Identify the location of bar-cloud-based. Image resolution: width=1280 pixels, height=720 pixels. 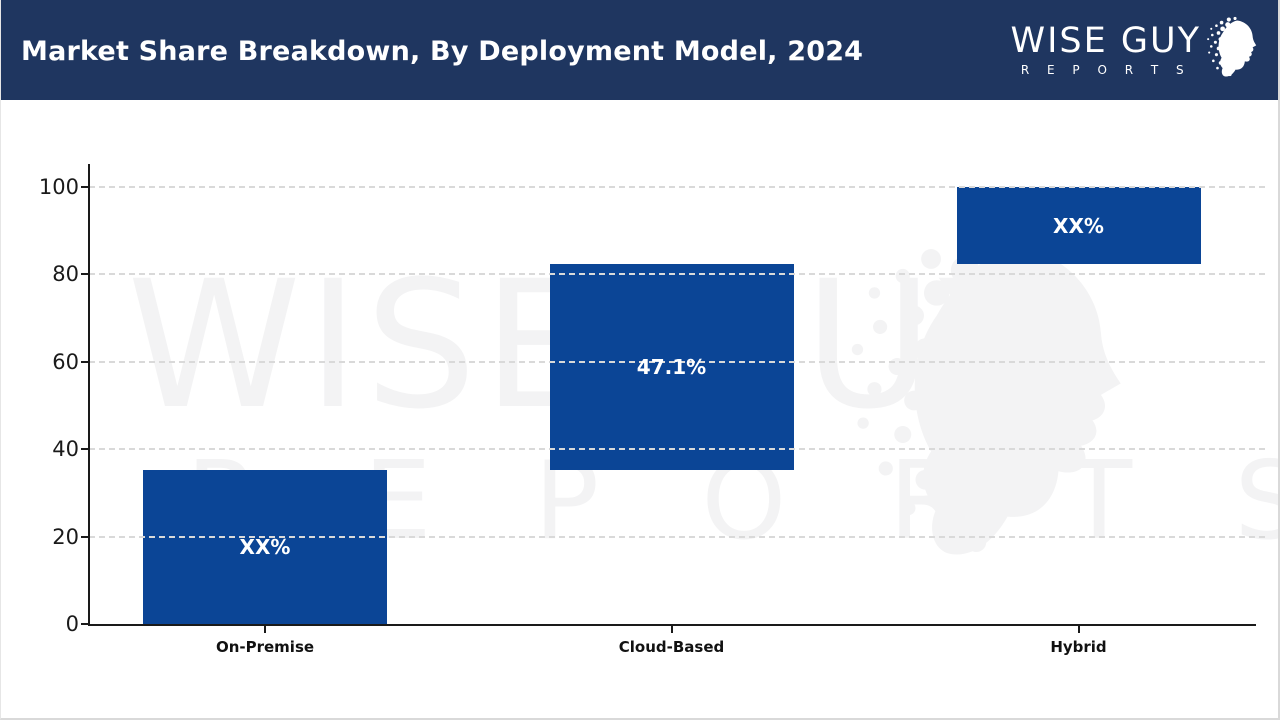
(671, 367).